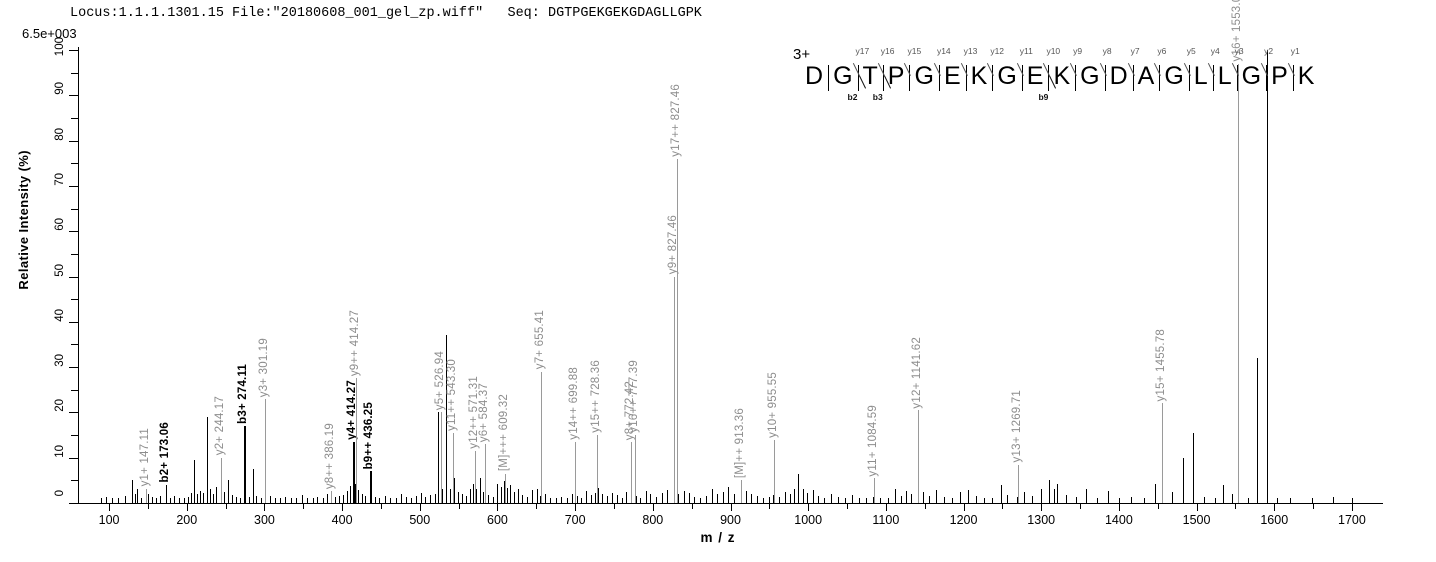 The width and height of the screenshot is (1436, 562). I want to click on y-ion-label: y7, so click(1135, 51).